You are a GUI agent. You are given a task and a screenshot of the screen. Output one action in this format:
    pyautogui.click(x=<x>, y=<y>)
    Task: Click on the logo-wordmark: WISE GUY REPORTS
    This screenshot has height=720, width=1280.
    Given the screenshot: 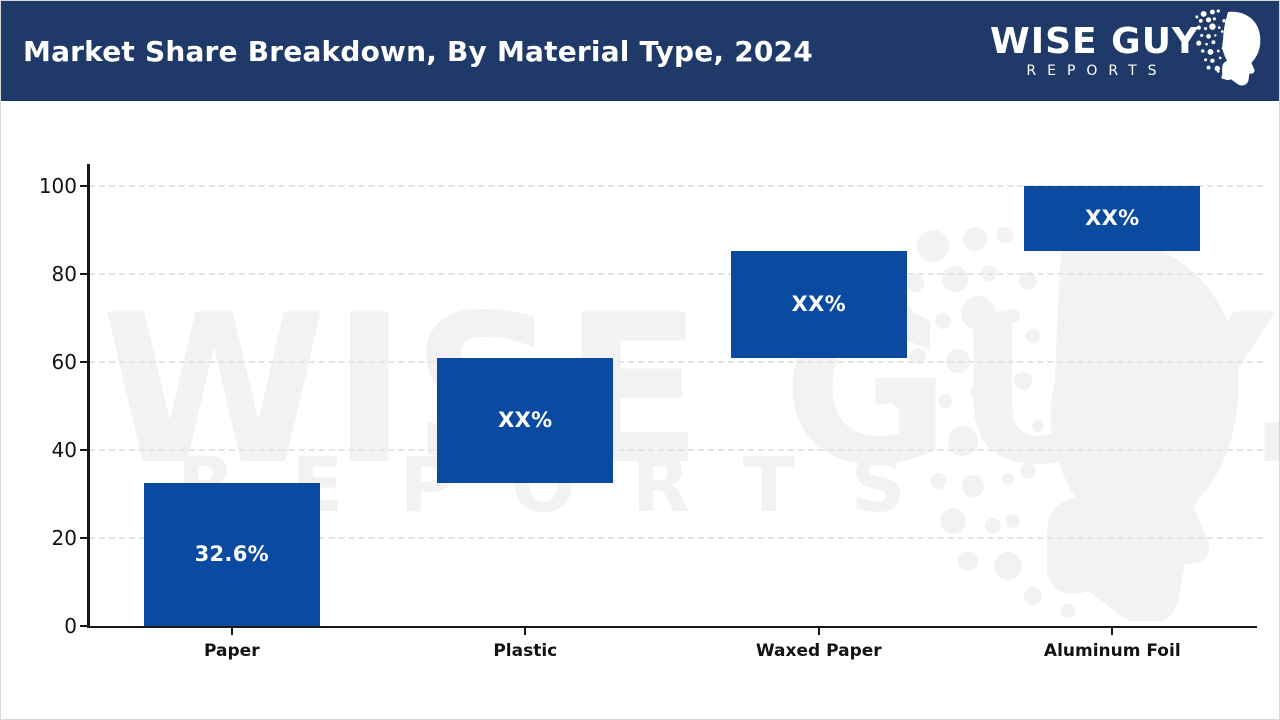 What is the action you would take?
    pyautogui.click(x=1094, y=50)
    